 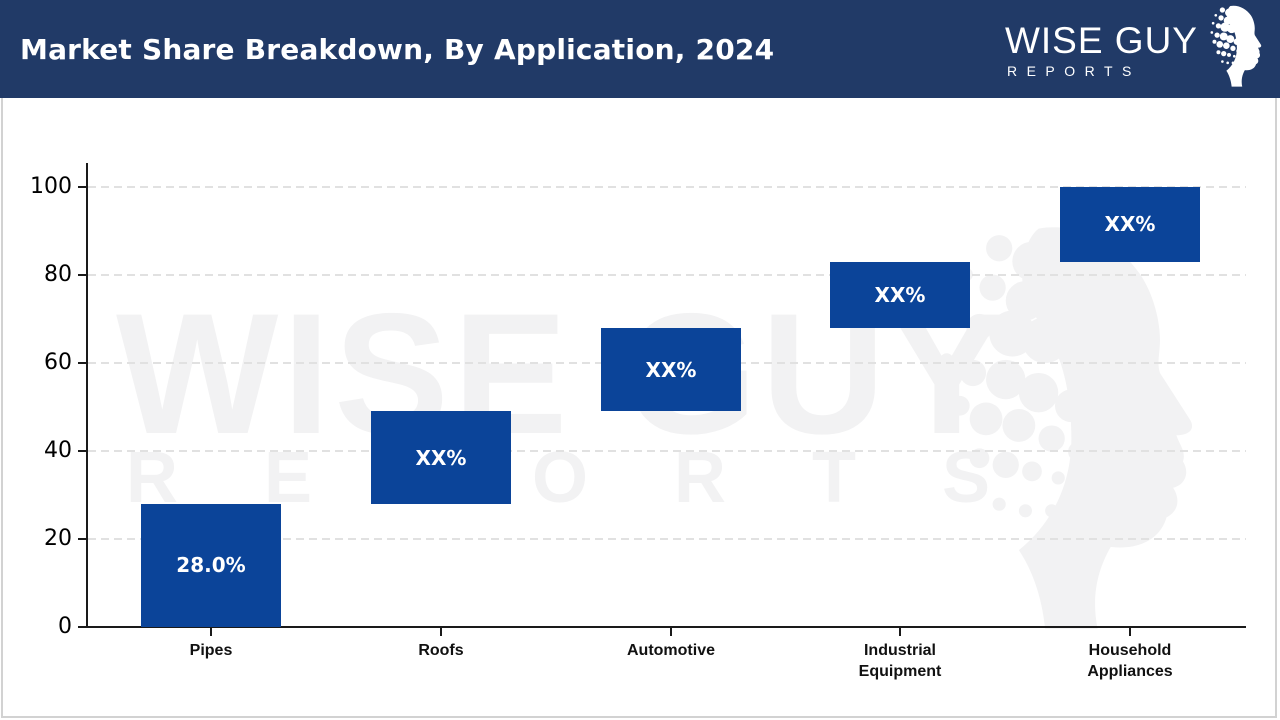 I want to click on x-axis-label-line: Pipes, so click(x=211, y=650).